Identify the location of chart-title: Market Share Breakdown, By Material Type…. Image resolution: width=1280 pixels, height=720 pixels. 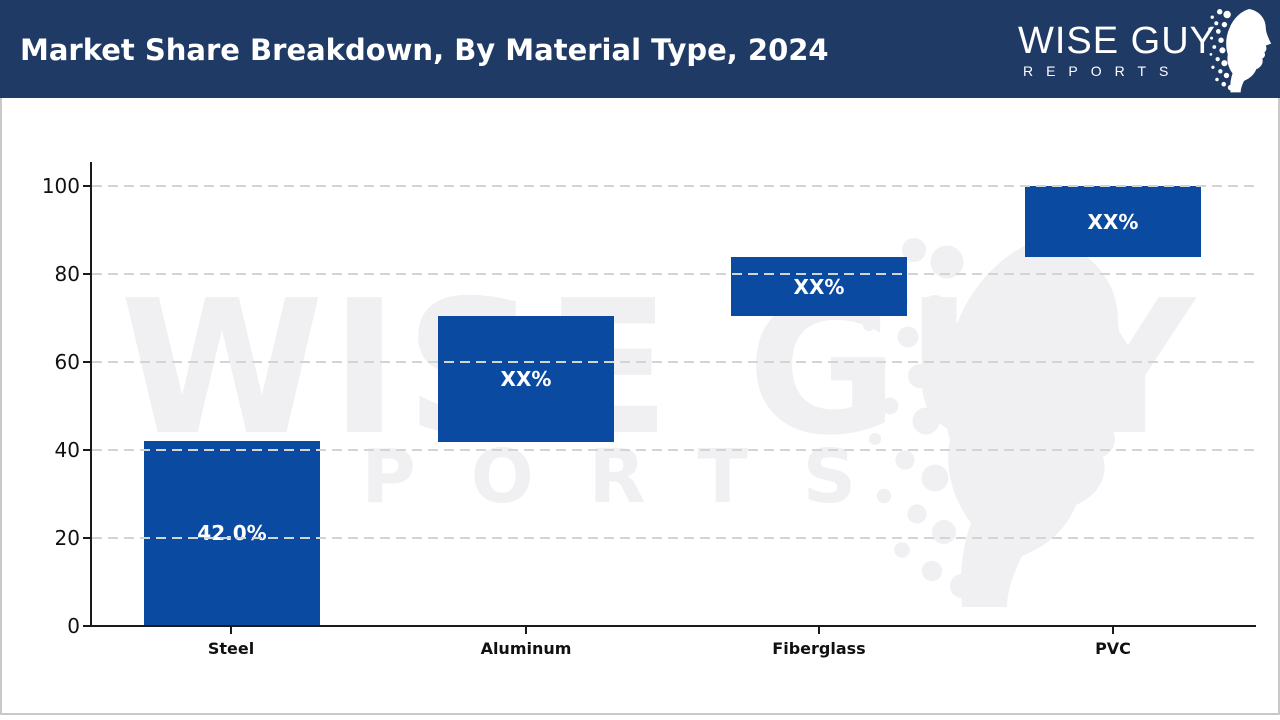
(424, 50).